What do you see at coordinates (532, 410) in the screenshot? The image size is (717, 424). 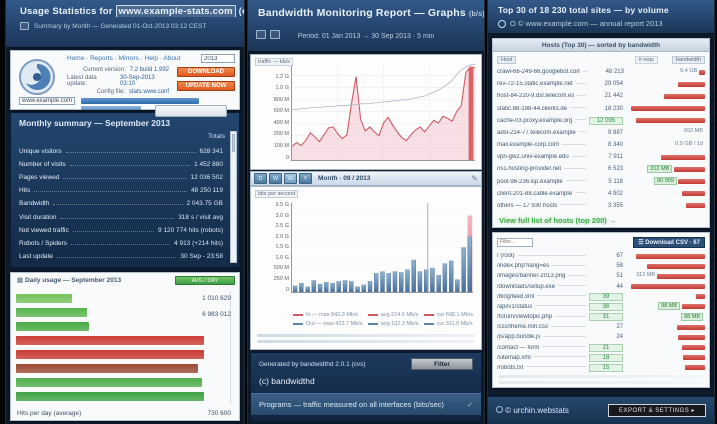 I see `right-footer-text: © urchin.webstats` at bounding box center [532, 410].